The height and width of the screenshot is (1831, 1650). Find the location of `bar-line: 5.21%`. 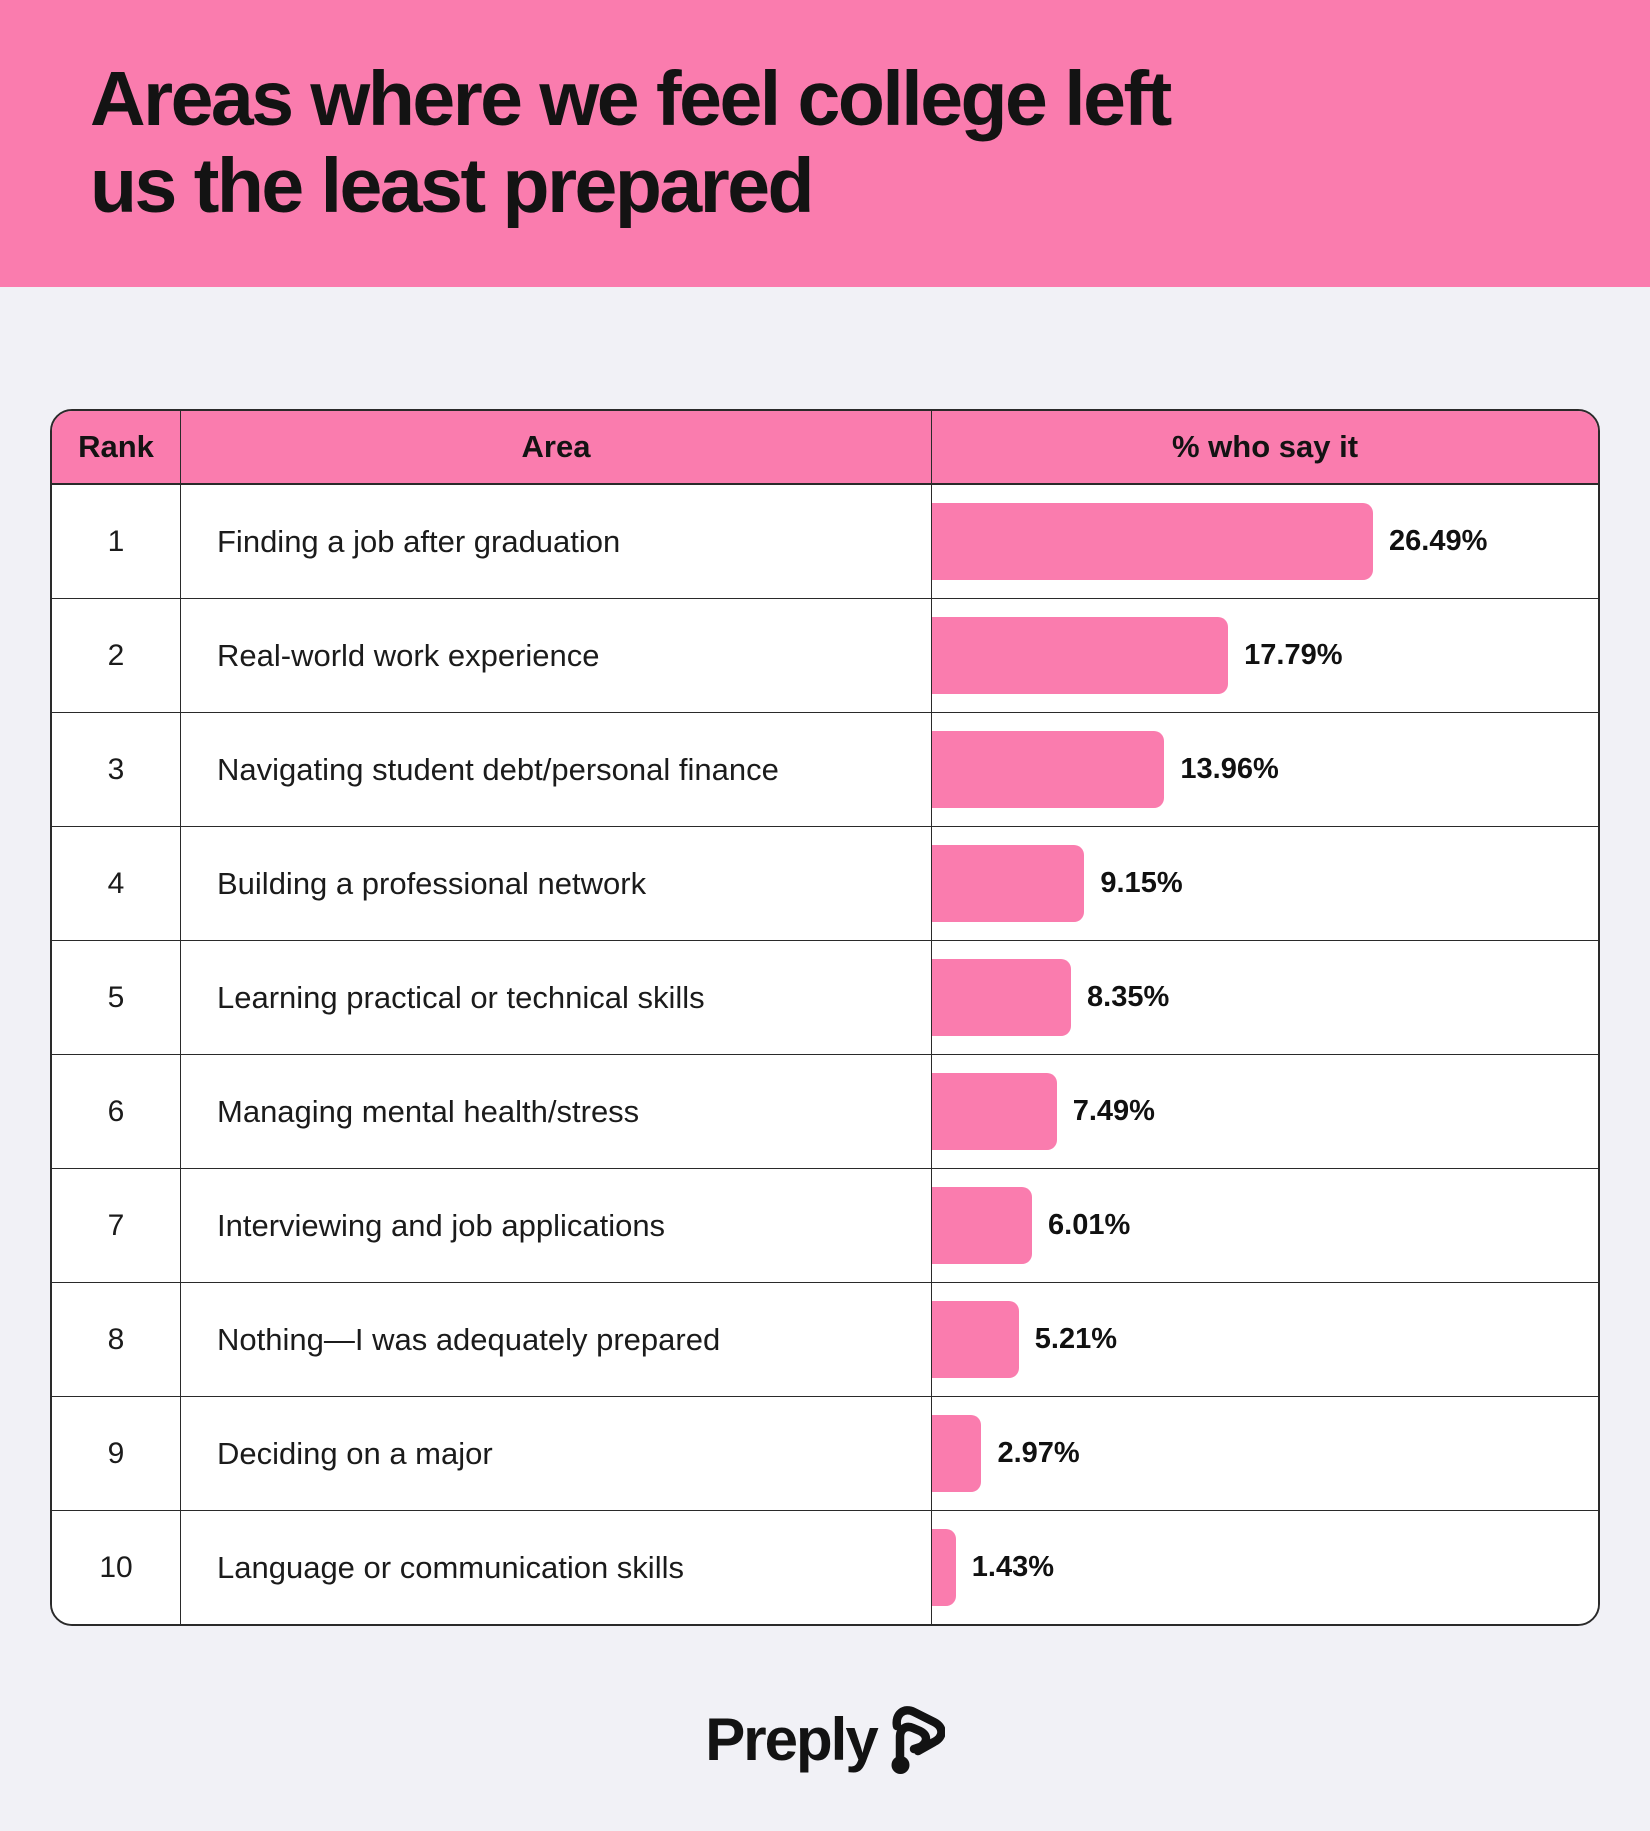

bar-line: 5.21% is located at coordinates (1265, 1339).